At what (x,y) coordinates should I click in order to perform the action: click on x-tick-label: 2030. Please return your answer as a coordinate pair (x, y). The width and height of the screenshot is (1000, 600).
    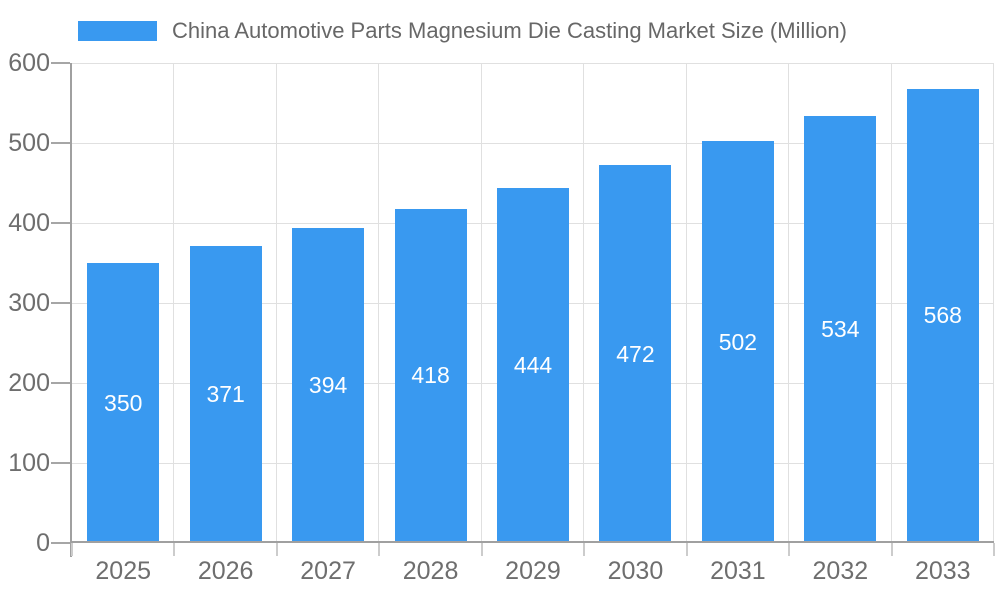
    Looking at the image, I should click on (635, 571).